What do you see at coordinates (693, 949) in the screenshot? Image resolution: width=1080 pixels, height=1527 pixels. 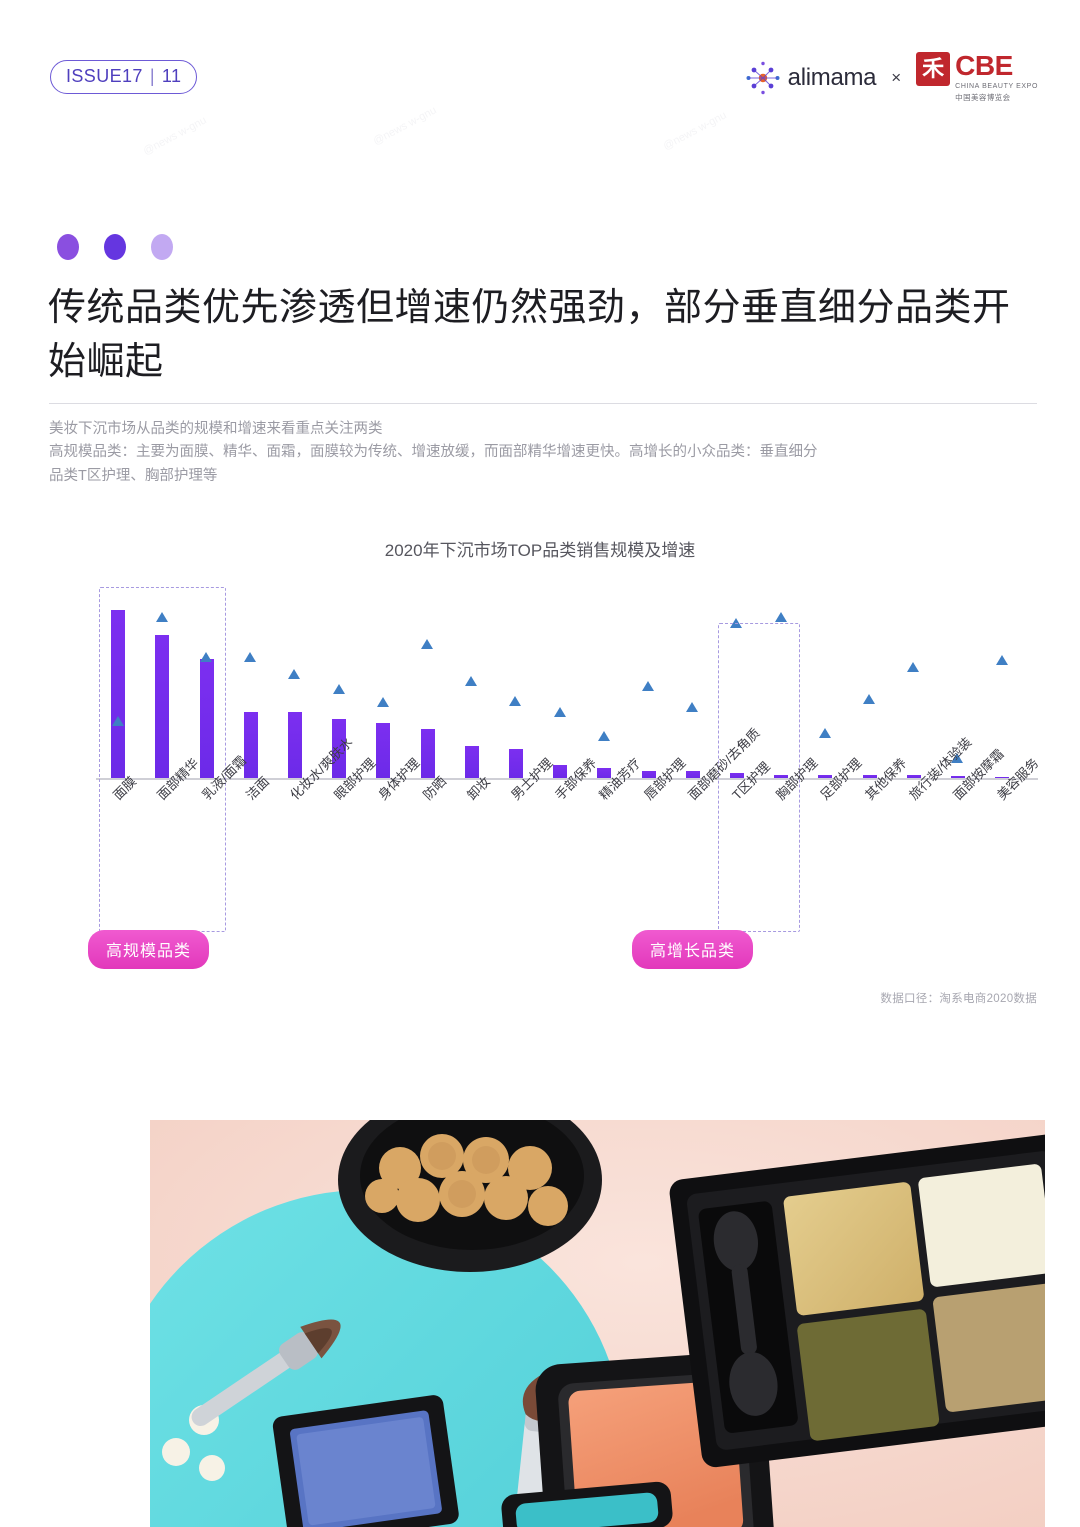 I see `annotation-pill-high-growth: 高增长品类` at bounding box center [693, 949].